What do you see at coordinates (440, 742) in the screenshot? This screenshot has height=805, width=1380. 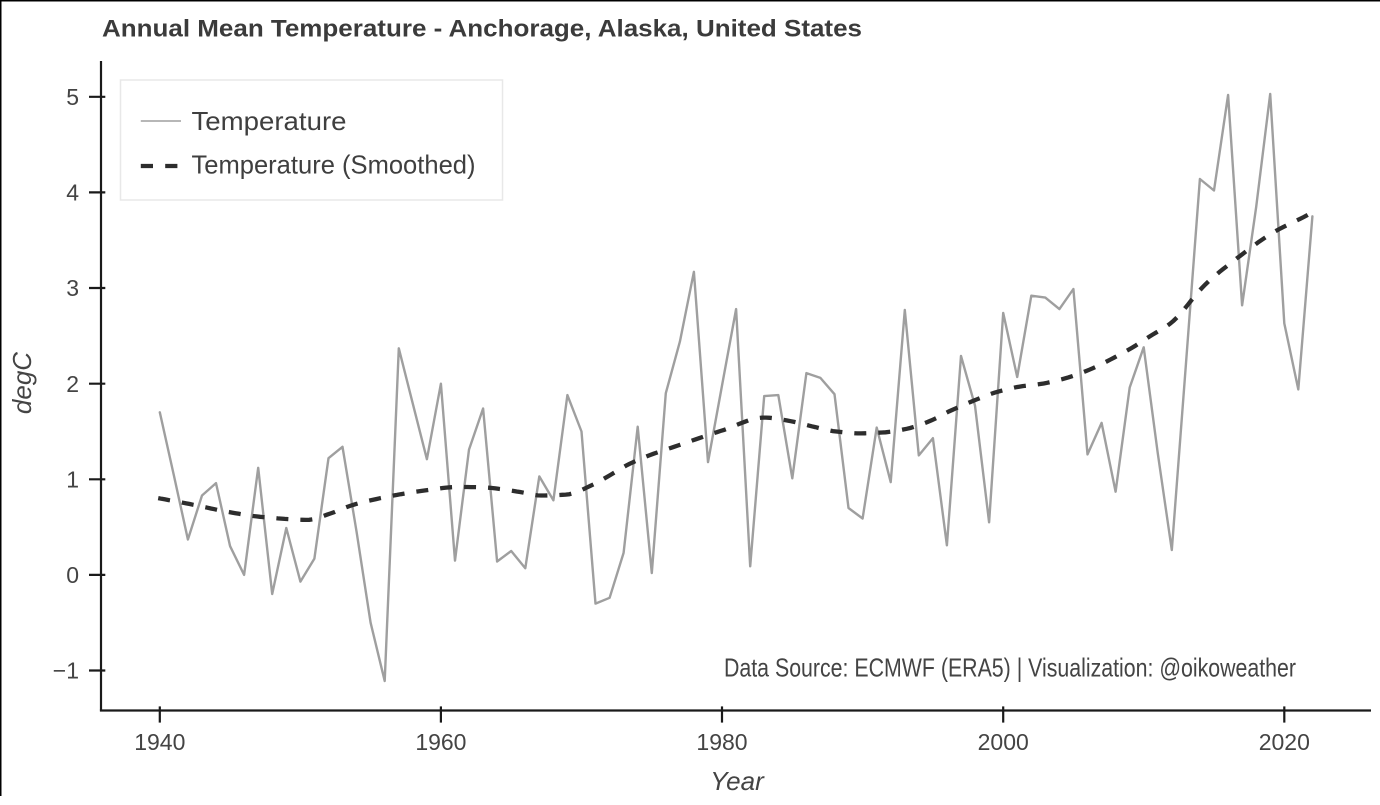 I see `svg-text: 1960` at bounding box center [440, 742].